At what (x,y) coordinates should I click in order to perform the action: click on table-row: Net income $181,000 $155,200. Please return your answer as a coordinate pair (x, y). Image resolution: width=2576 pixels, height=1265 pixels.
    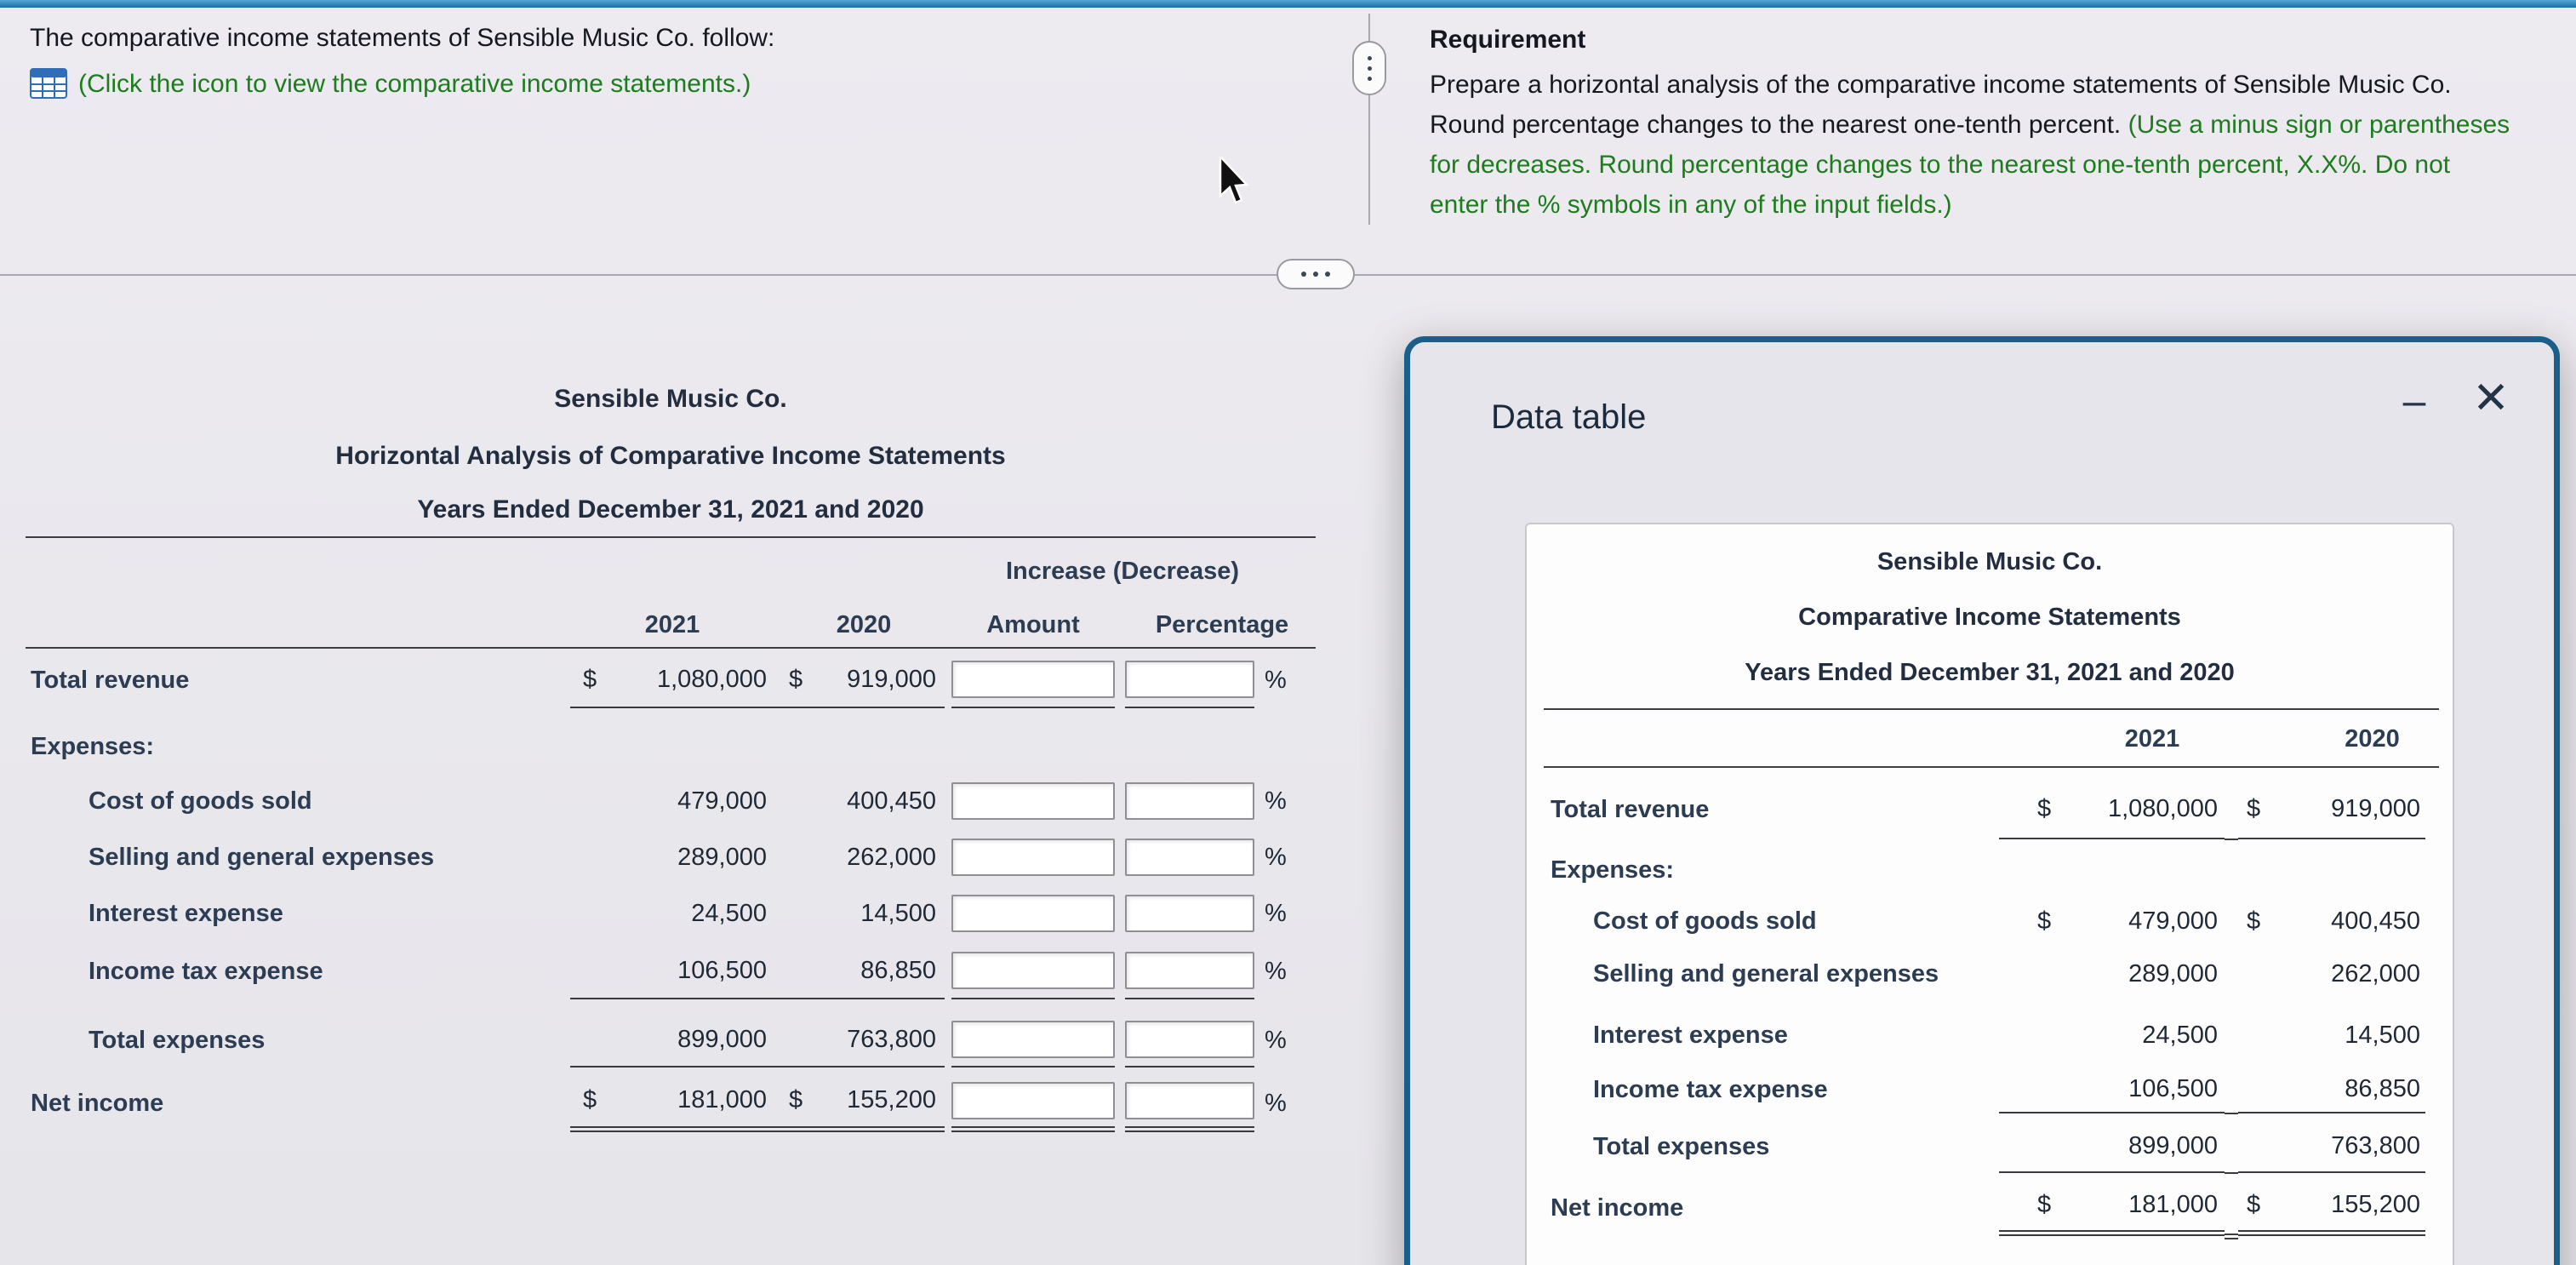
    Looking at the image, I should click on (1991, 1210).